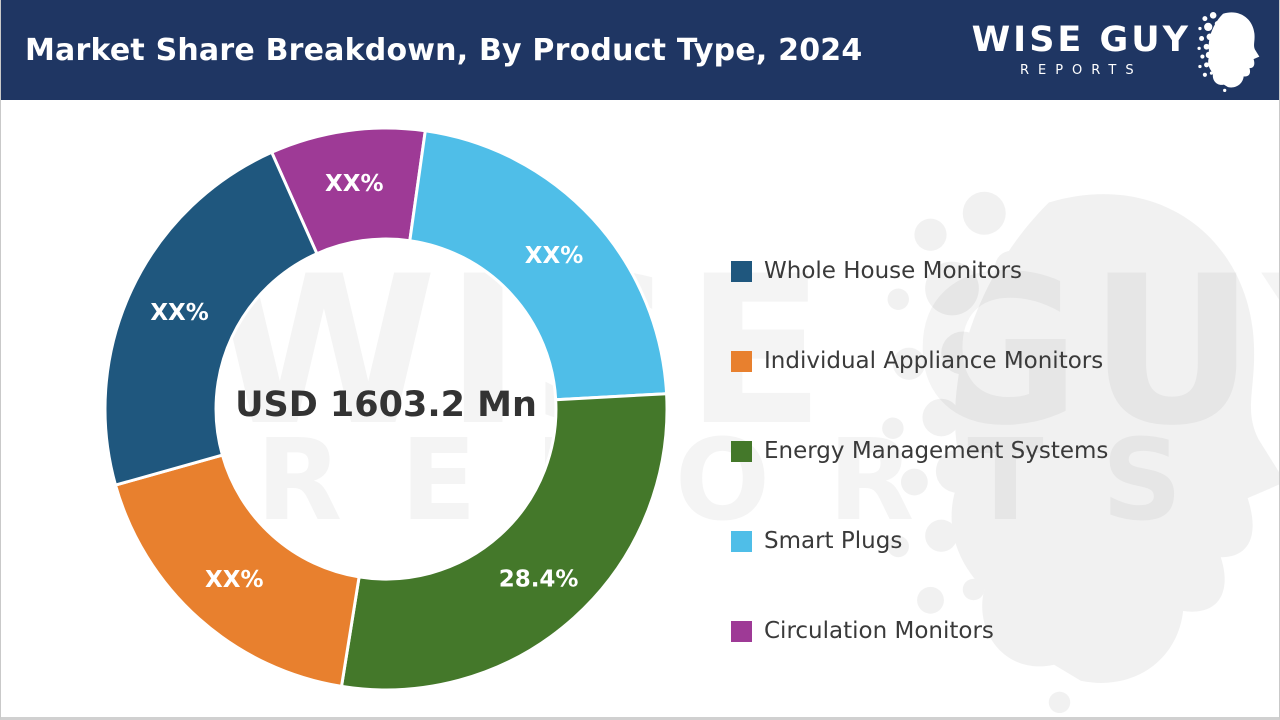  I want to click on legend-swatch-circulation-monitors, so click(741, 631).